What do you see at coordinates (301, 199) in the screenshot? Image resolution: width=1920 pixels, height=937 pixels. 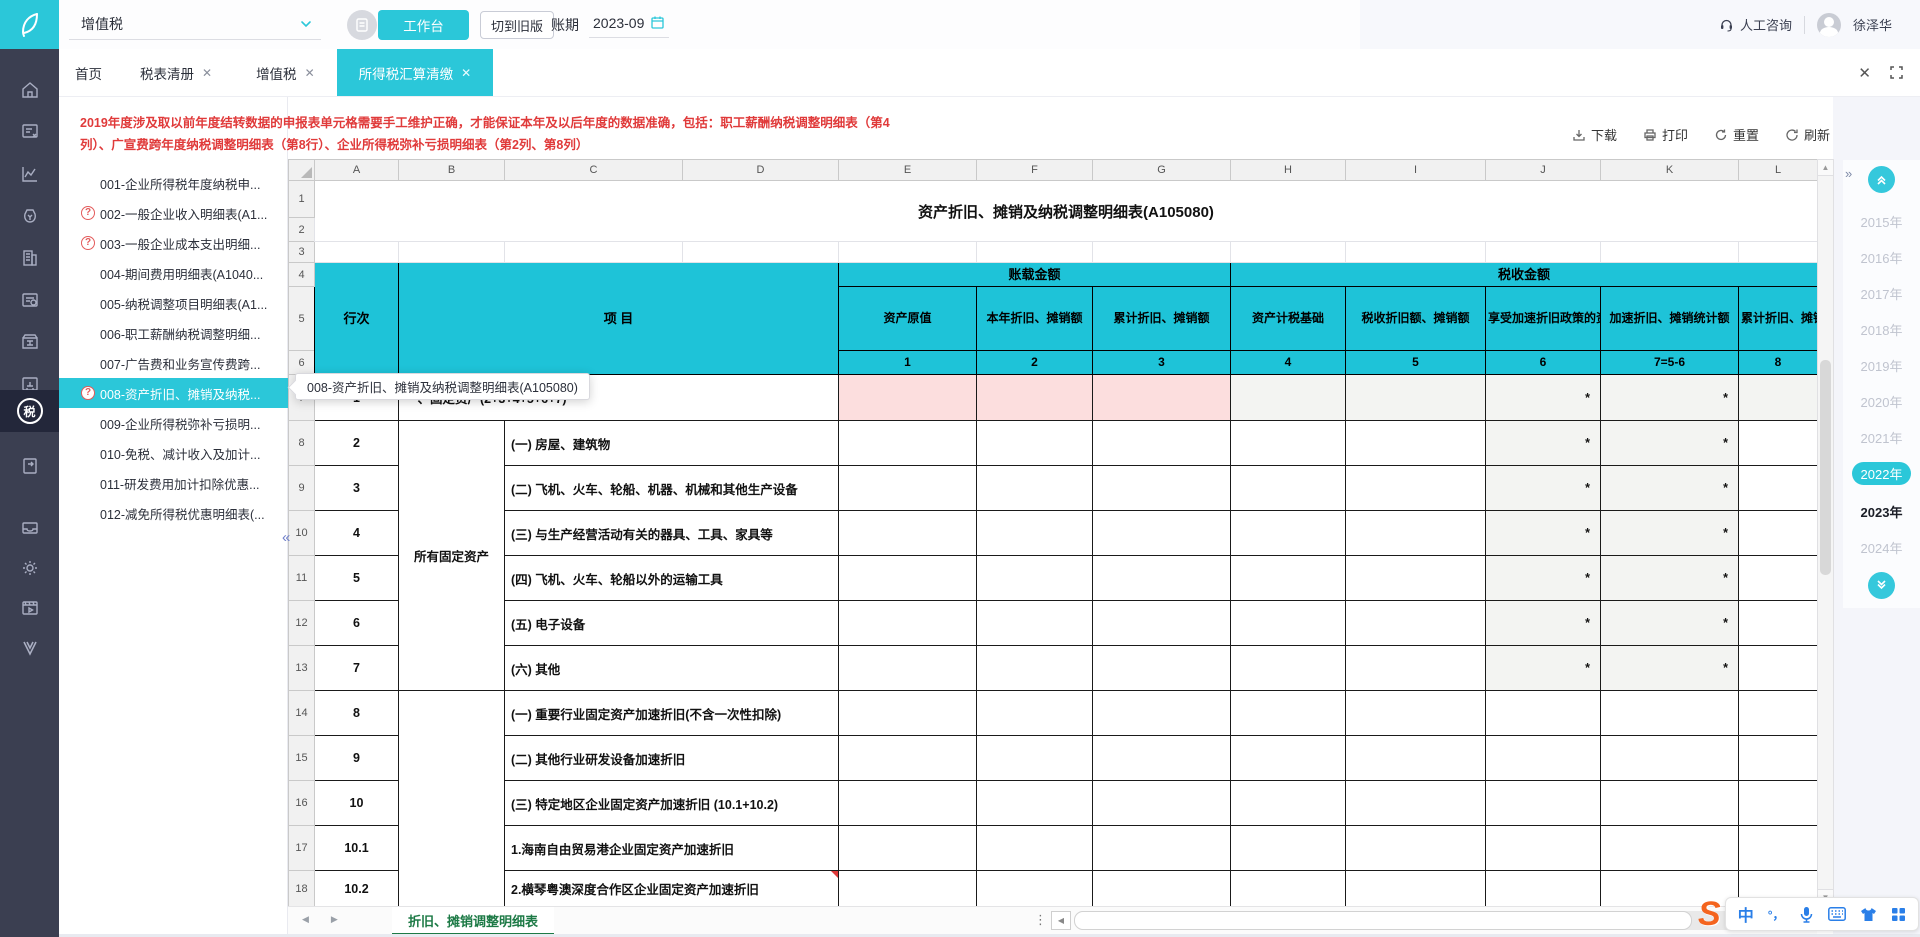 I see `row-number: 1` at bounding box center [301, 199].